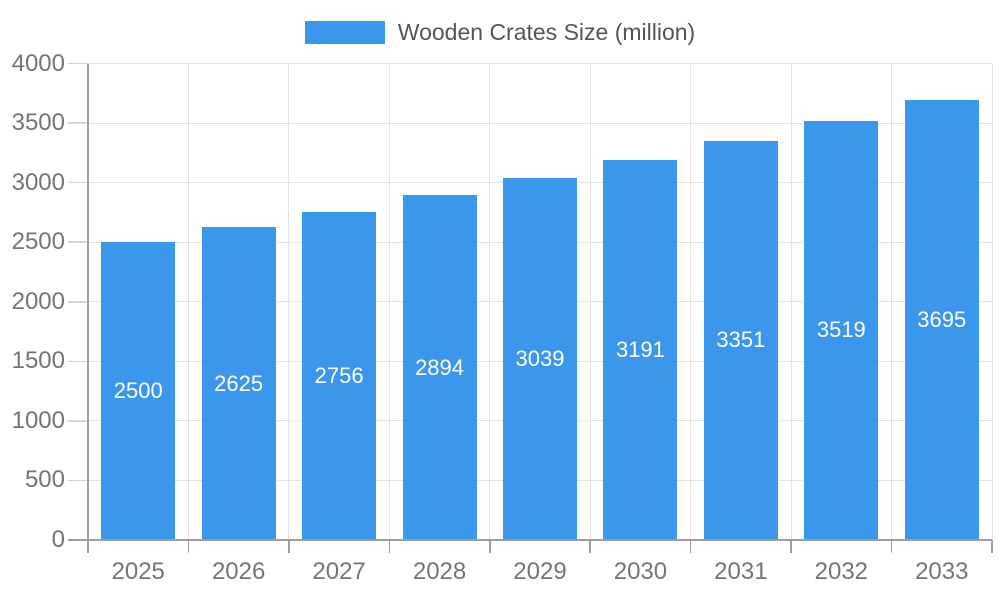  Describe the element at coordinates (439, 571) in the screenshot. I see `x-axis-tick-label: 2028` at that location.